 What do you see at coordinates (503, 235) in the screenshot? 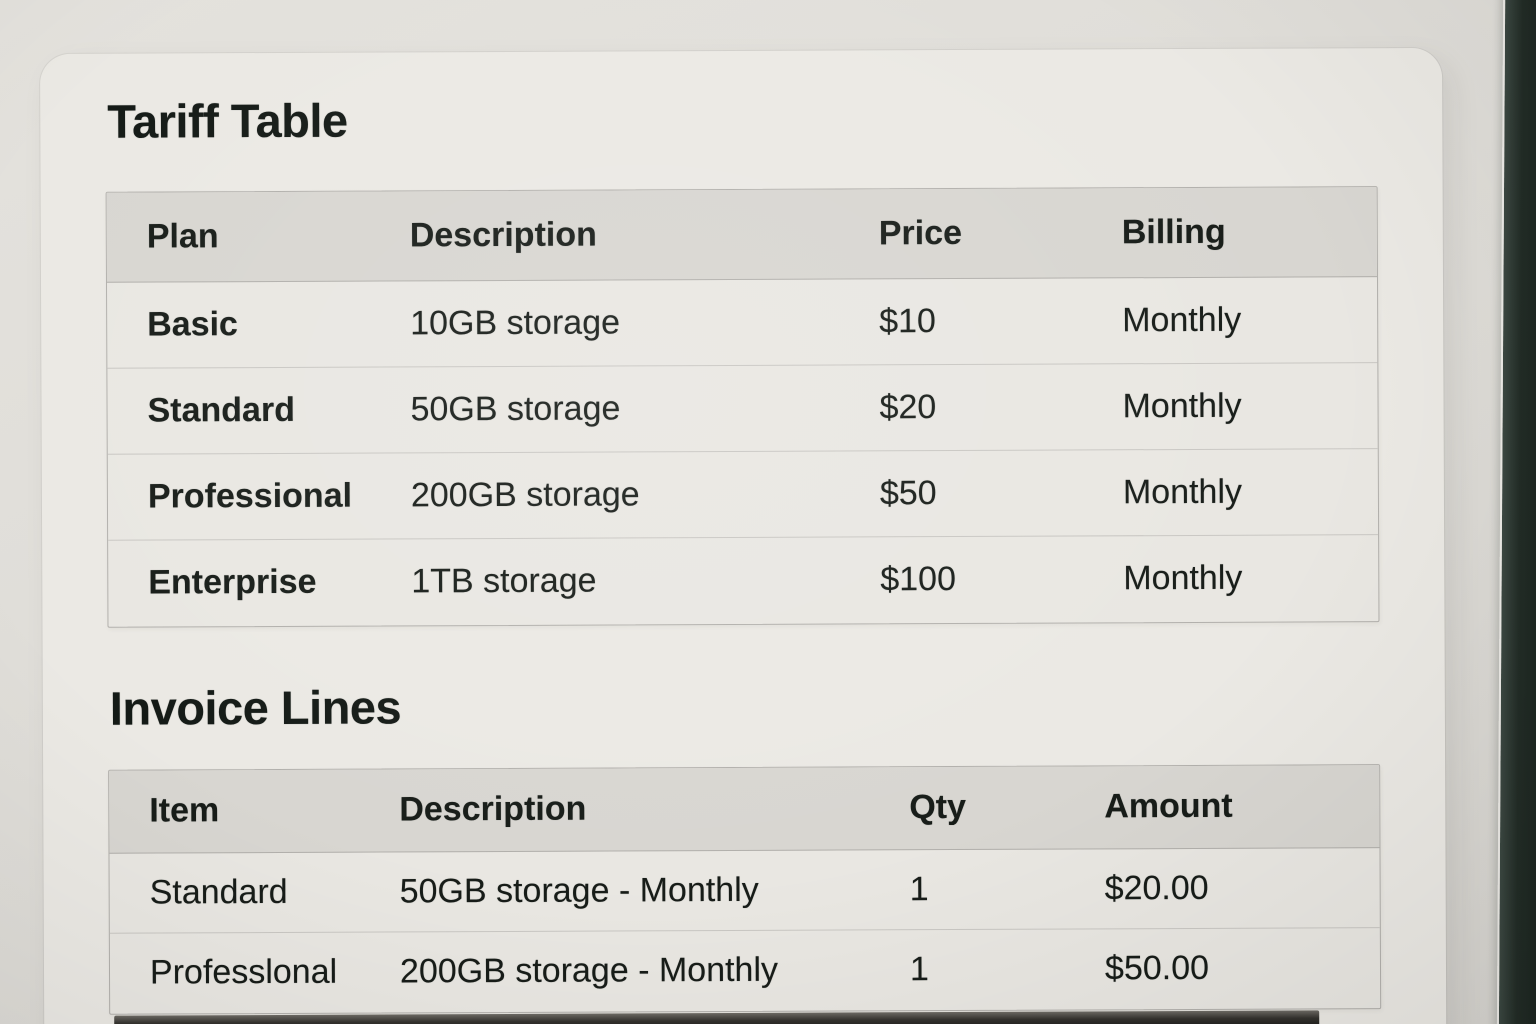
I see `tariff-header-description: Description` at bounding box center [503, 235].